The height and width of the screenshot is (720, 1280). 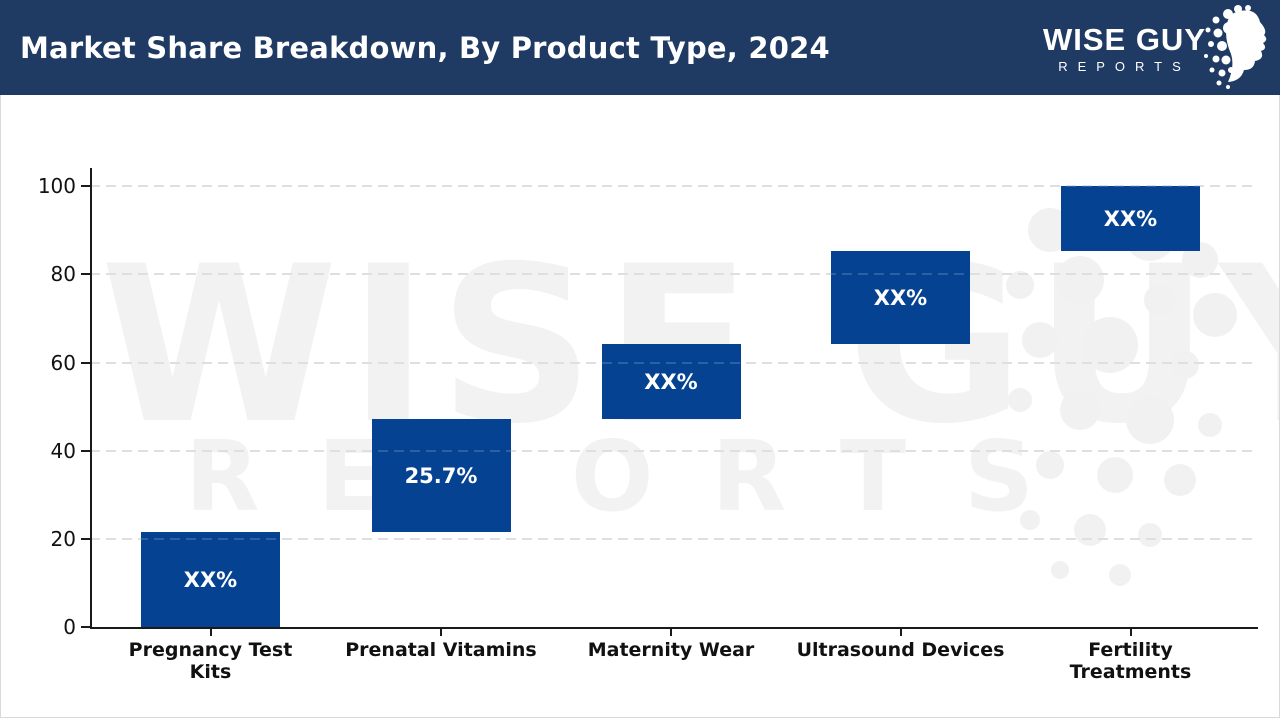 What do you see at coordinates (0, 406) in the screenshot?
I see `left-border-line` at bounding box center [0, 406].